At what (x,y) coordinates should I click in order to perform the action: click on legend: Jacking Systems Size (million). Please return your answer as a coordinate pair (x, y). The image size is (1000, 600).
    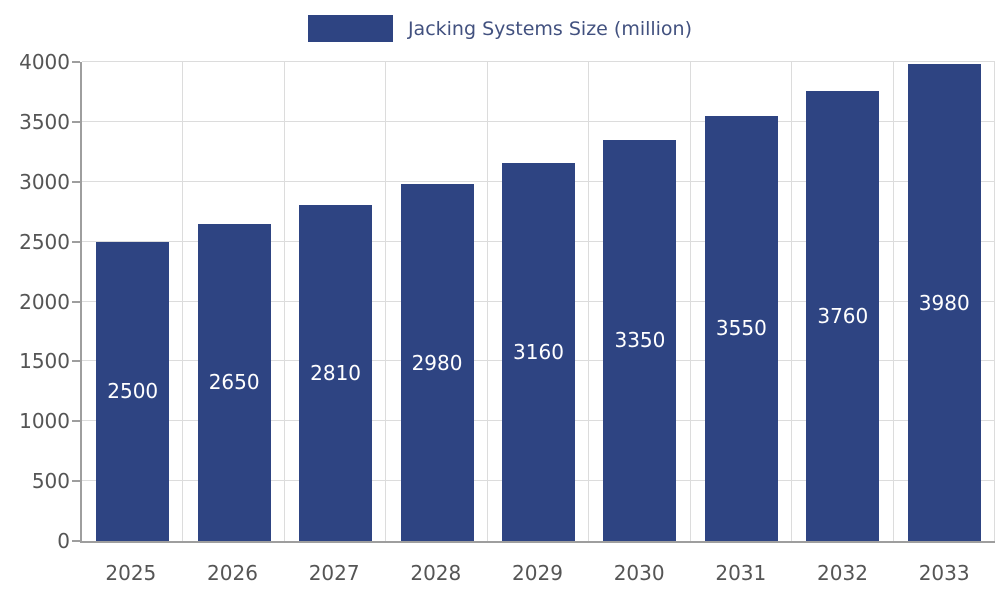
    Looking at the image, I should click on (500, 28).